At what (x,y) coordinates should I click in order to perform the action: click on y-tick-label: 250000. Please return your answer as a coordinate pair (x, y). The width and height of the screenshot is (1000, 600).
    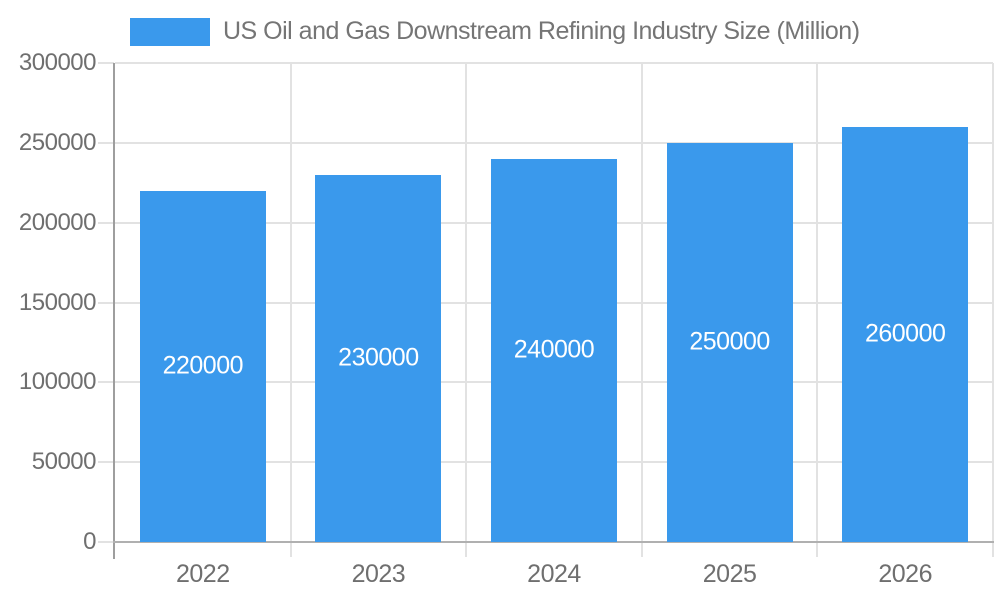
    Looking at the image, I should click on (57, 142).